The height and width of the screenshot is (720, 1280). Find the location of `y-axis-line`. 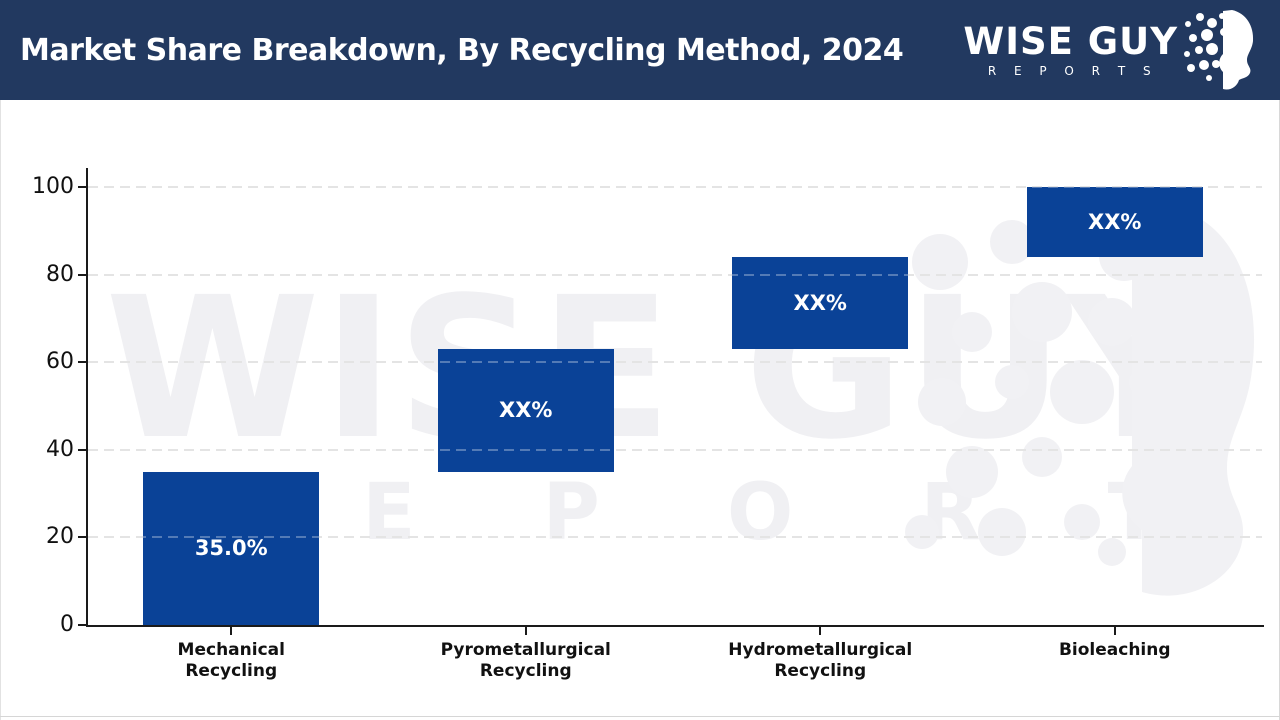

y-axis-line is located at coordinates (87, 397).